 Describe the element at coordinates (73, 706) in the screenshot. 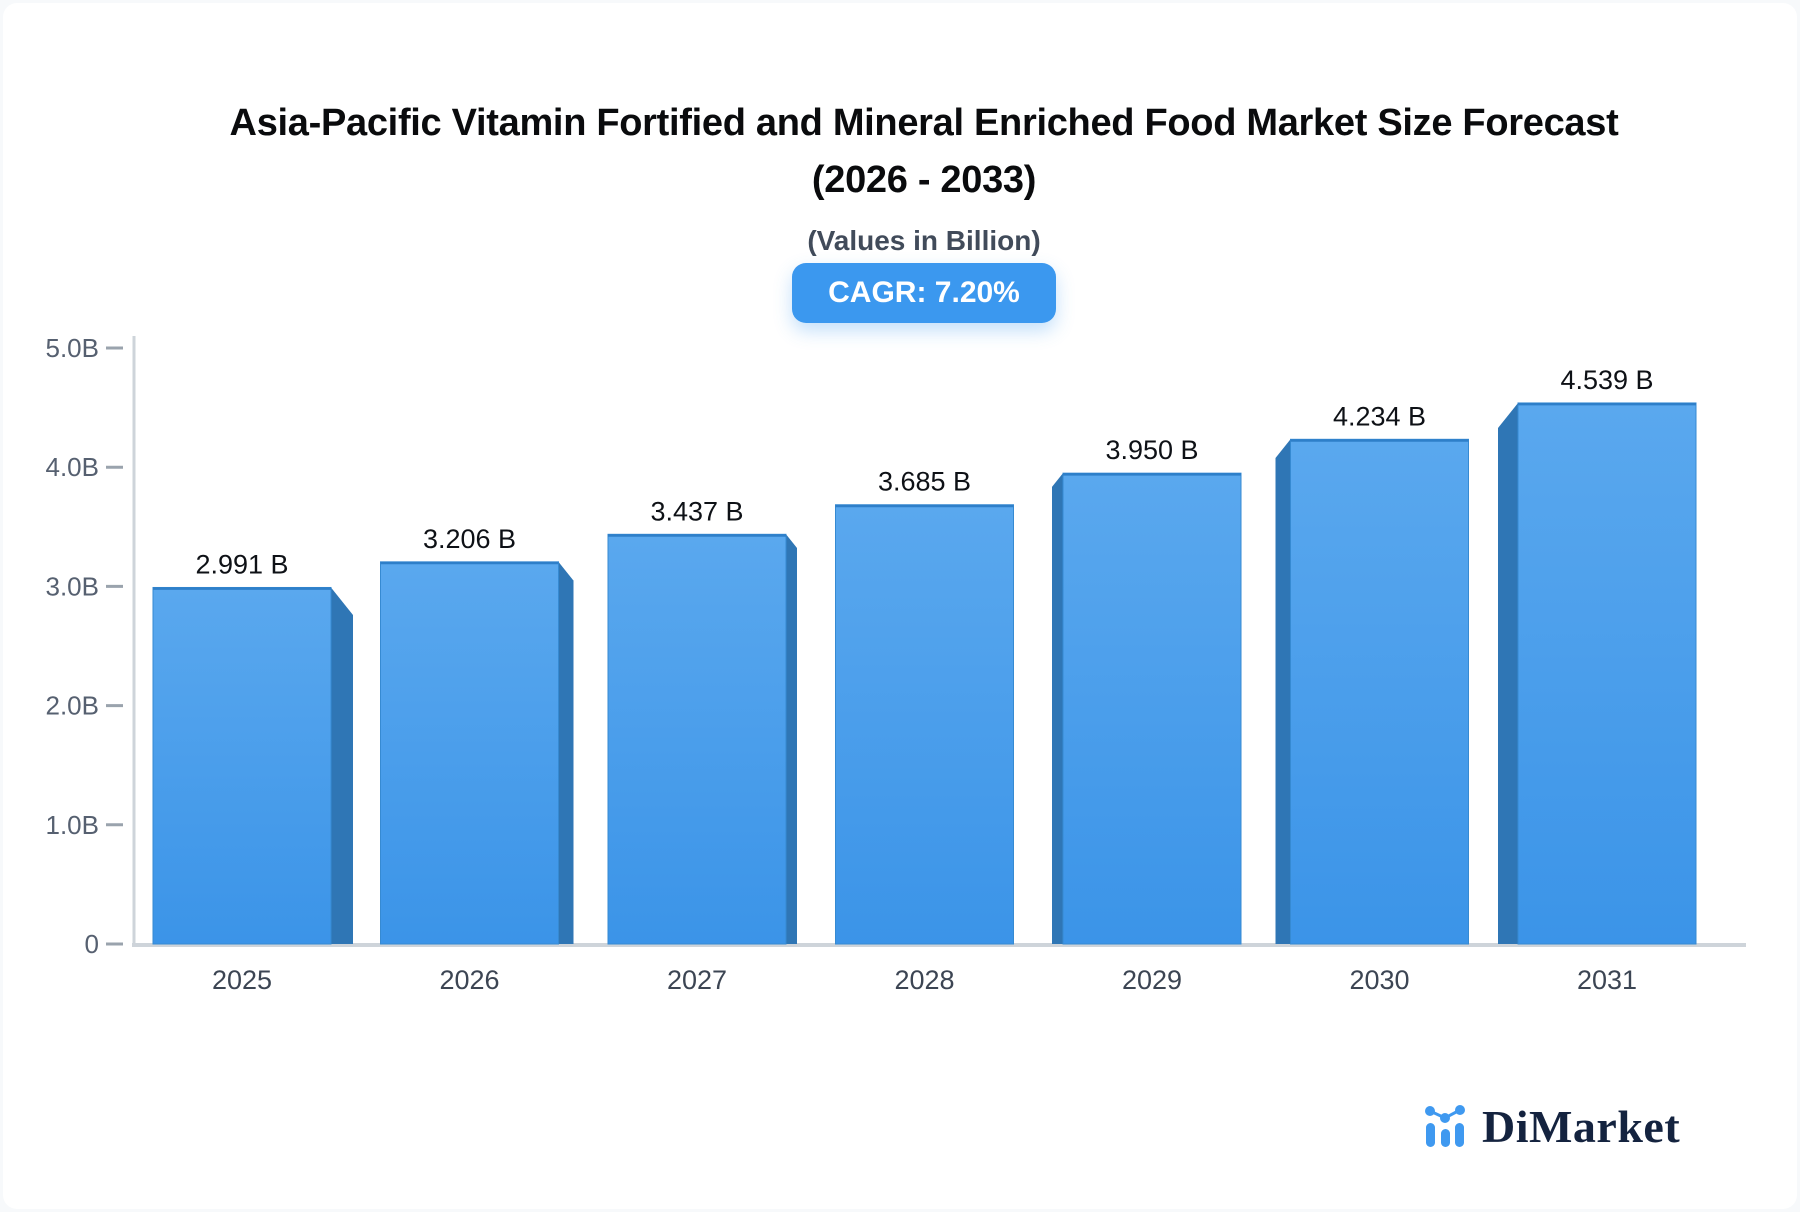

I see `y-axis-label: 2.0B` at that location.